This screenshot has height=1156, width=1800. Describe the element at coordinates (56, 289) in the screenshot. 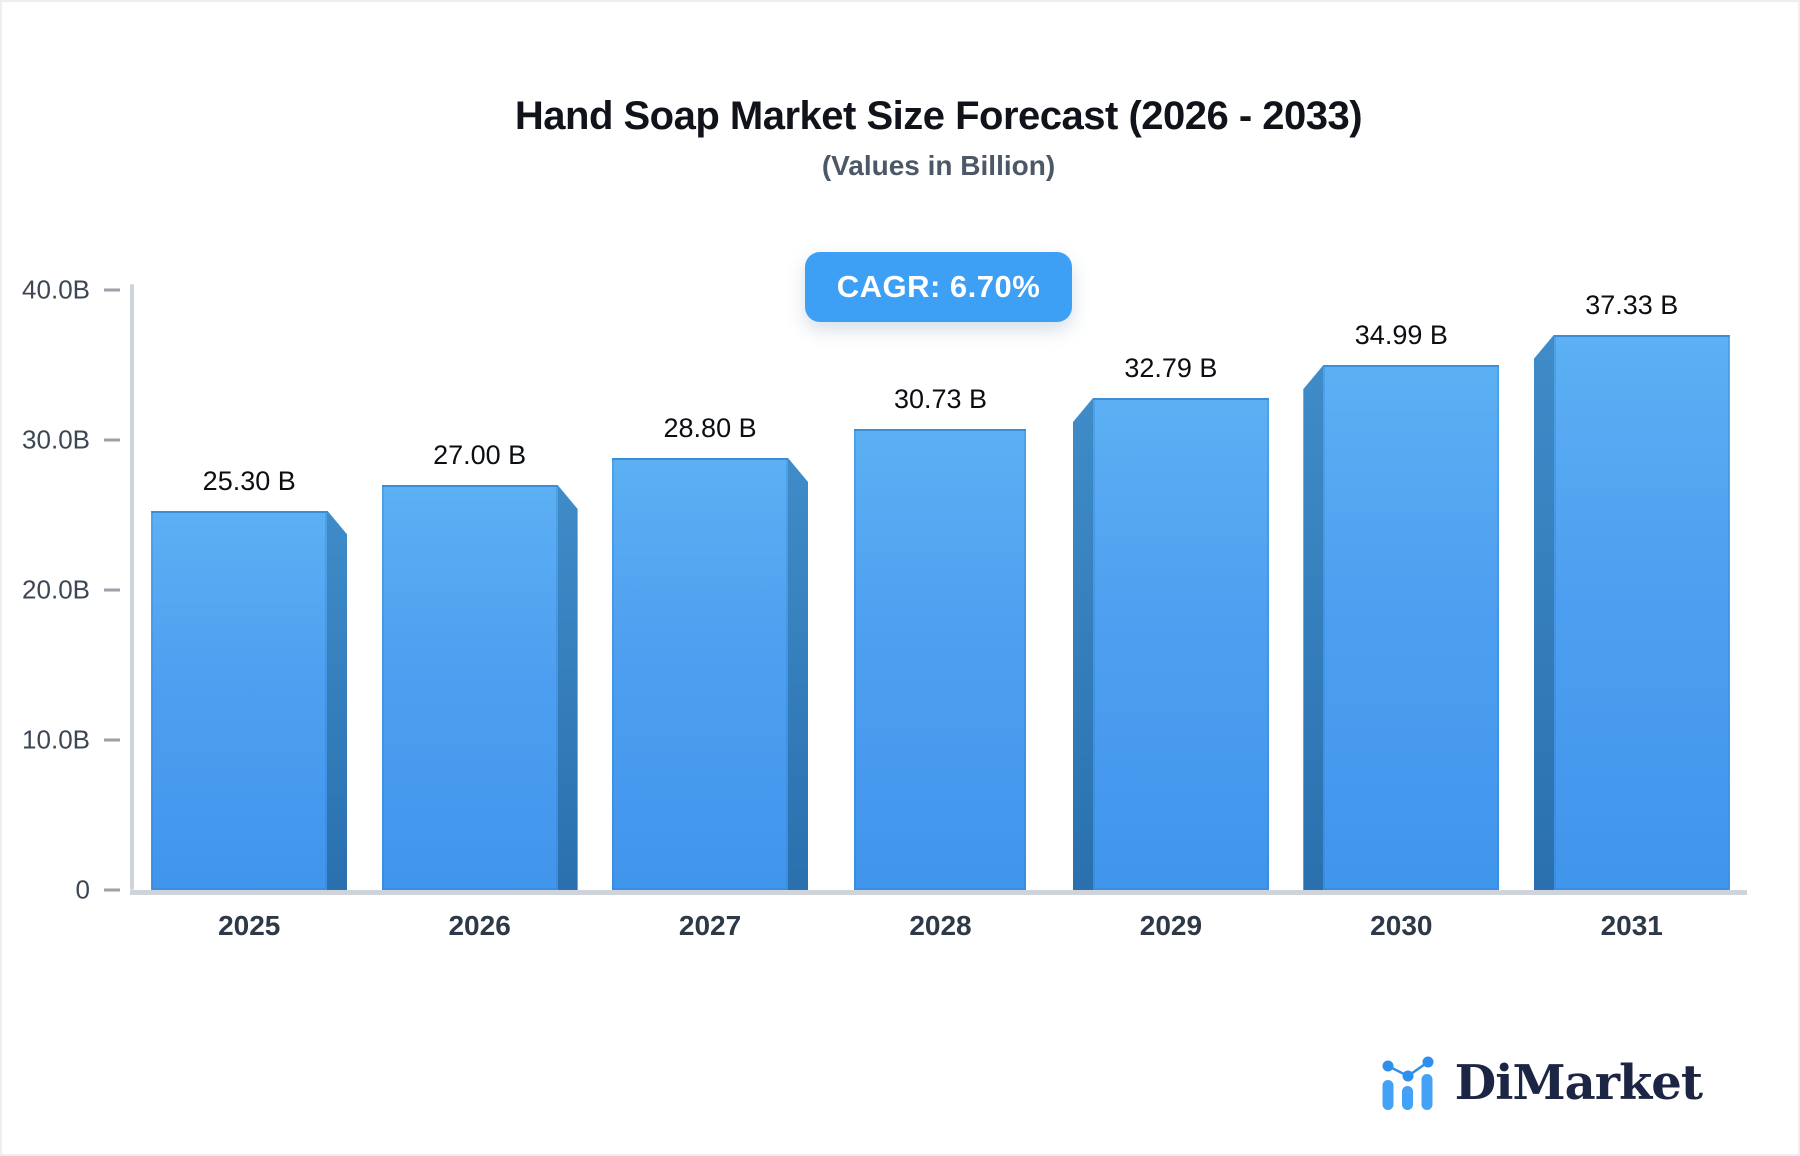

I see `y-tick-label: 40.0B` at that location.